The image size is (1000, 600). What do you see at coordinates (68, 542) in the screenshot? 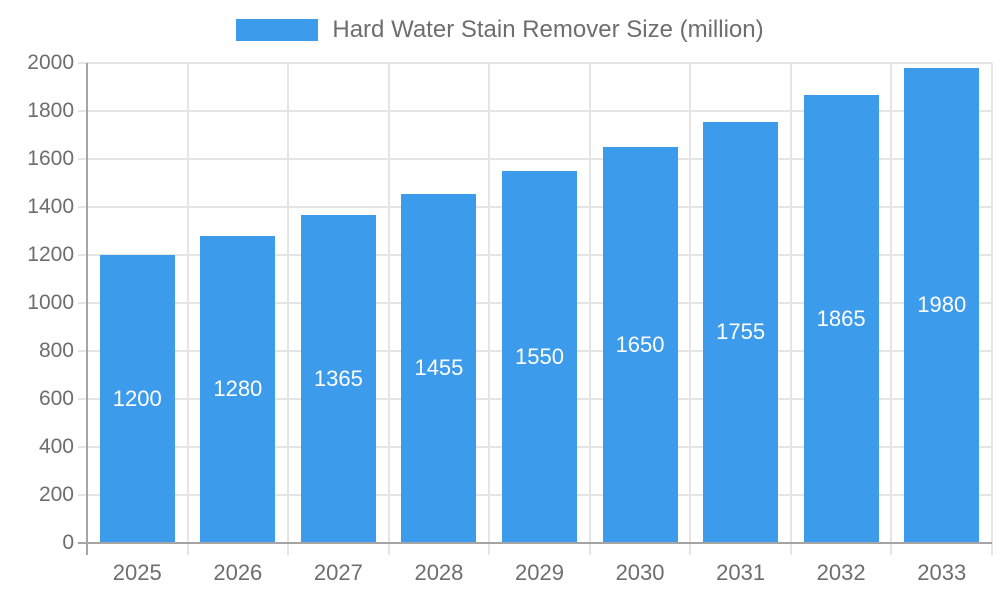
I see `y-axis-tick-label: 0` at bounding box center [68, 542].